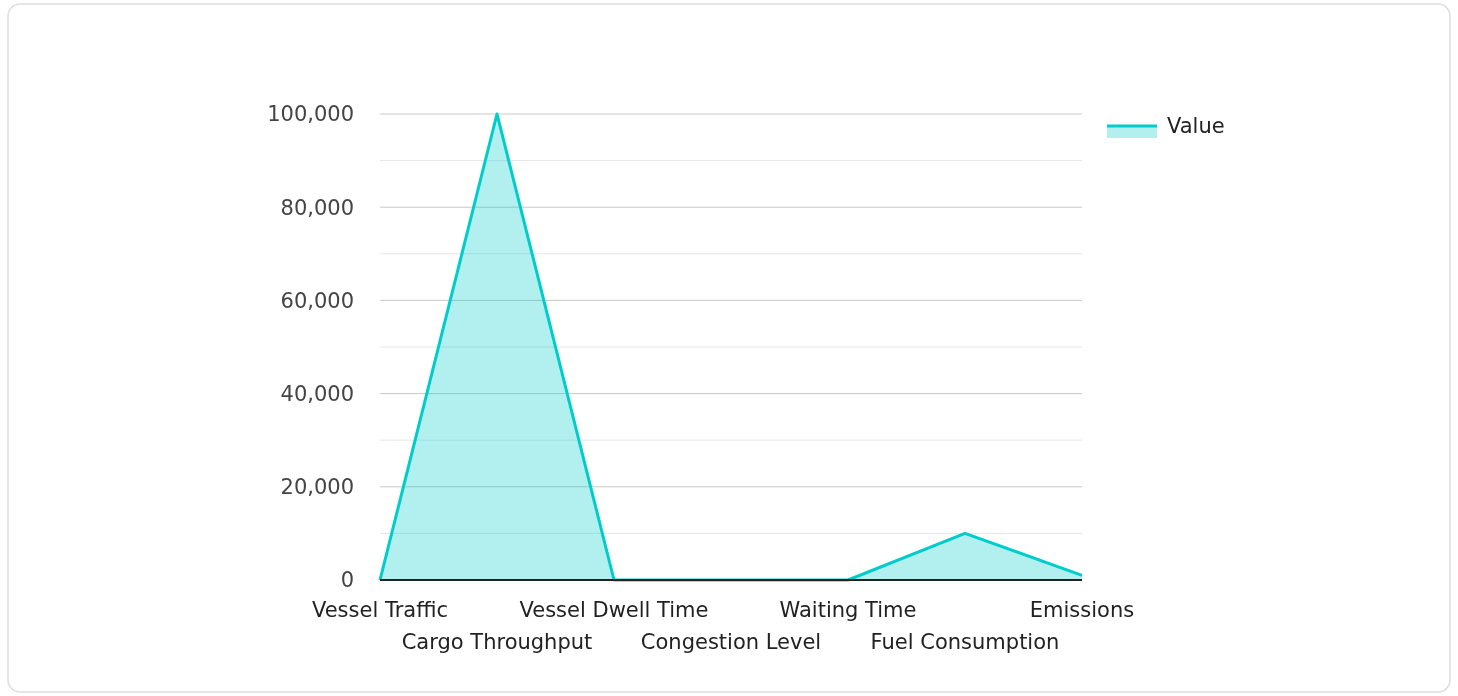  I want to click on y-tick-label: 60,000, so click(317, 300).